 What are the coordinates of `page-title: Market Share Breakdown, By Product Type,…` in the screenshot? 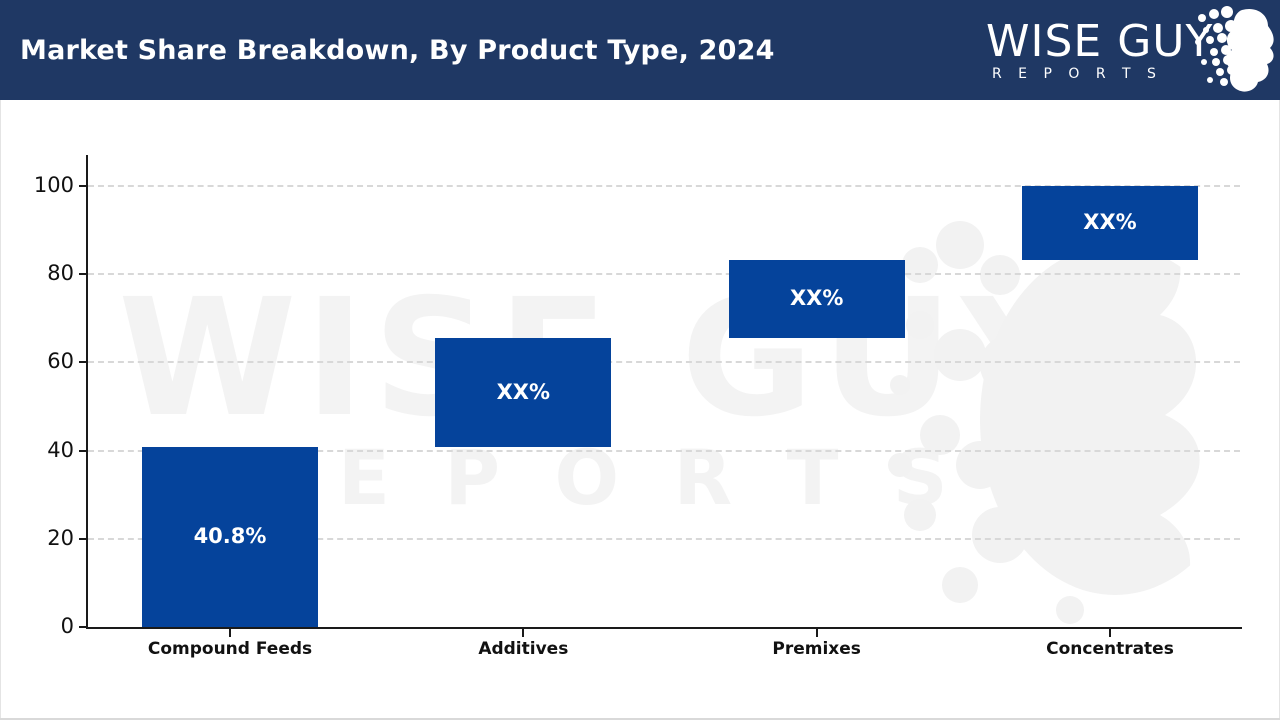 It's located at (397, 50).